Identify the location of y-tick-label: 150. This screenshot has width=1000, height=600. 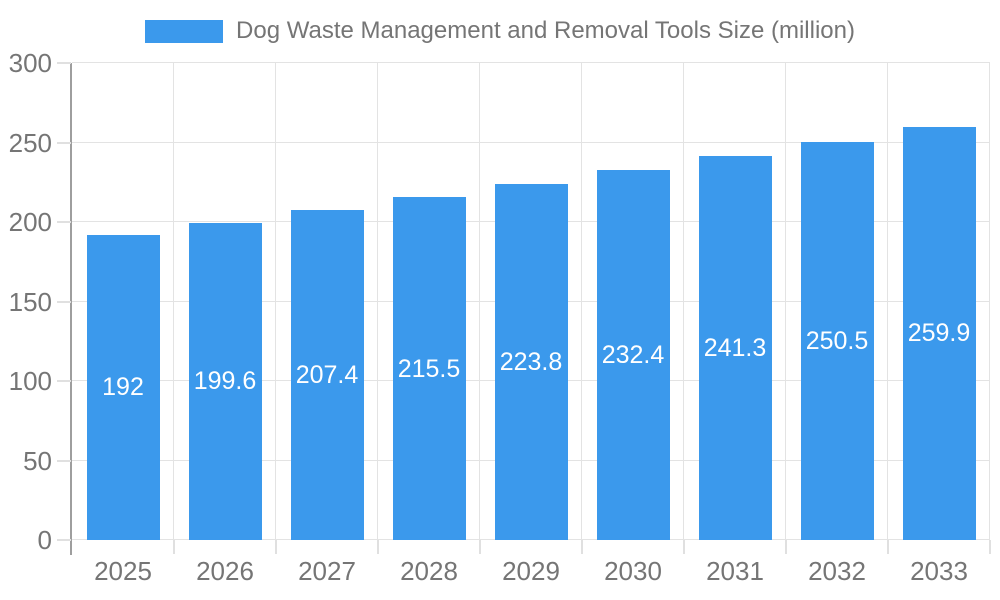
(30, 301).